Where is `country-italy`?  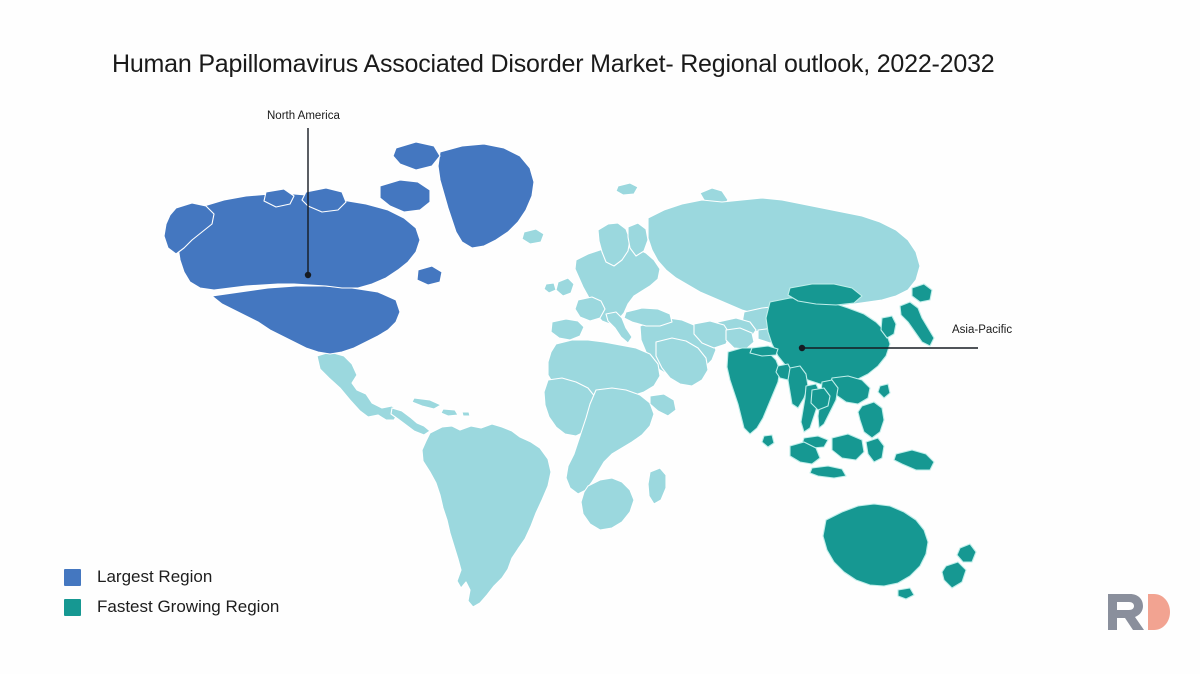
country-italy is located at coordinates (619, 327).